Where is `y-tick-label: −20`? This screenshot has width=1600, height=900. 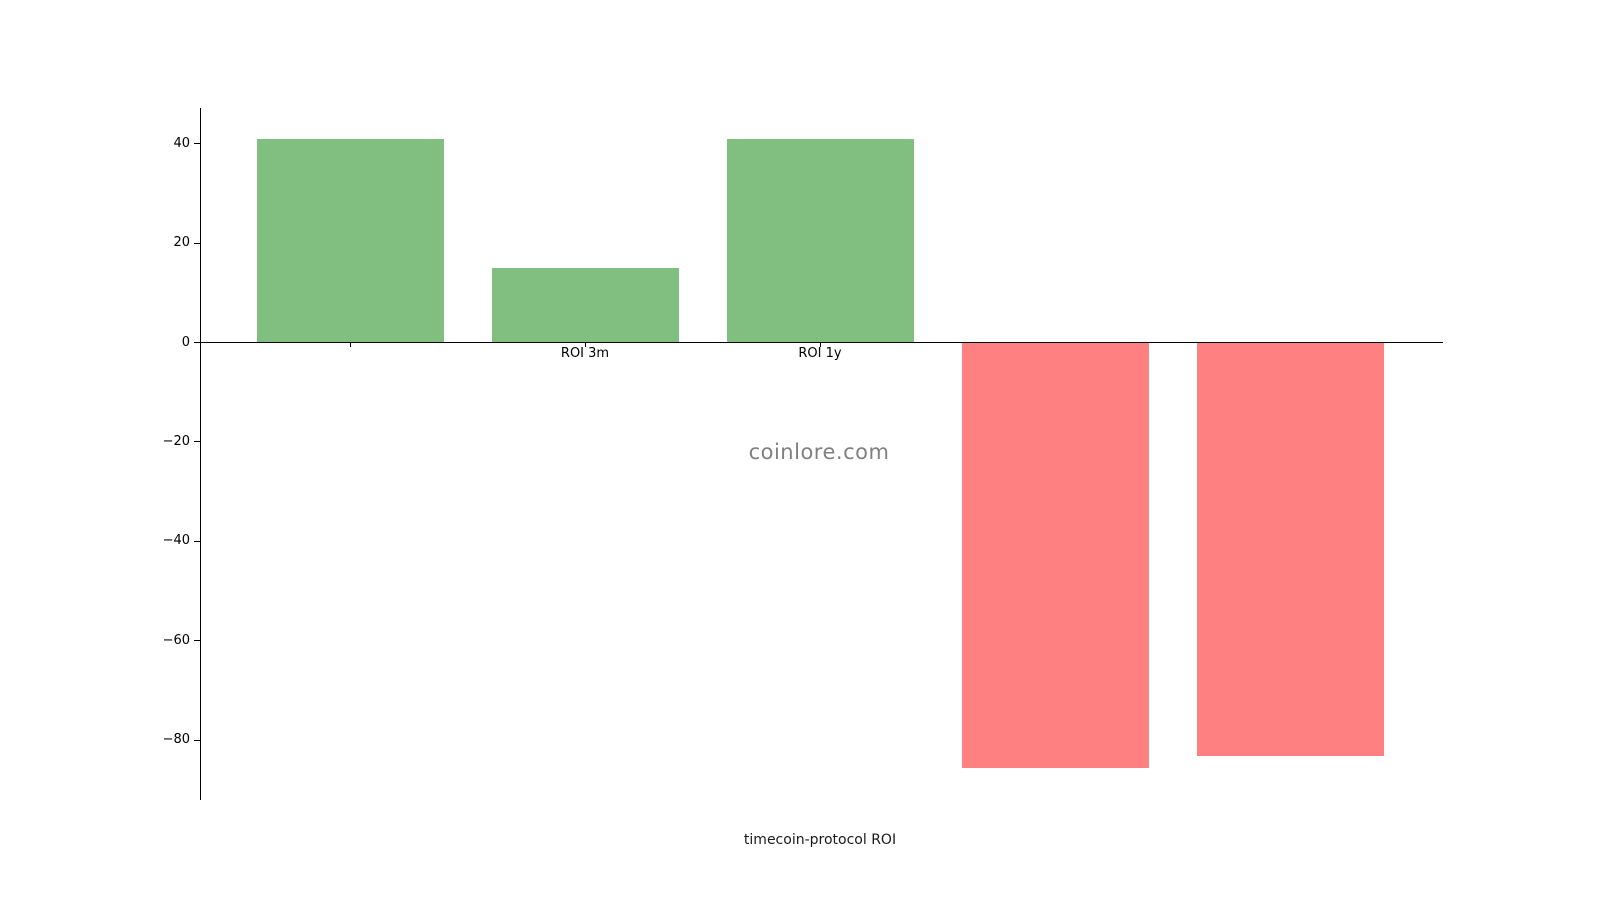
y-tick-label: −20 is located at coordinates (176, 441).